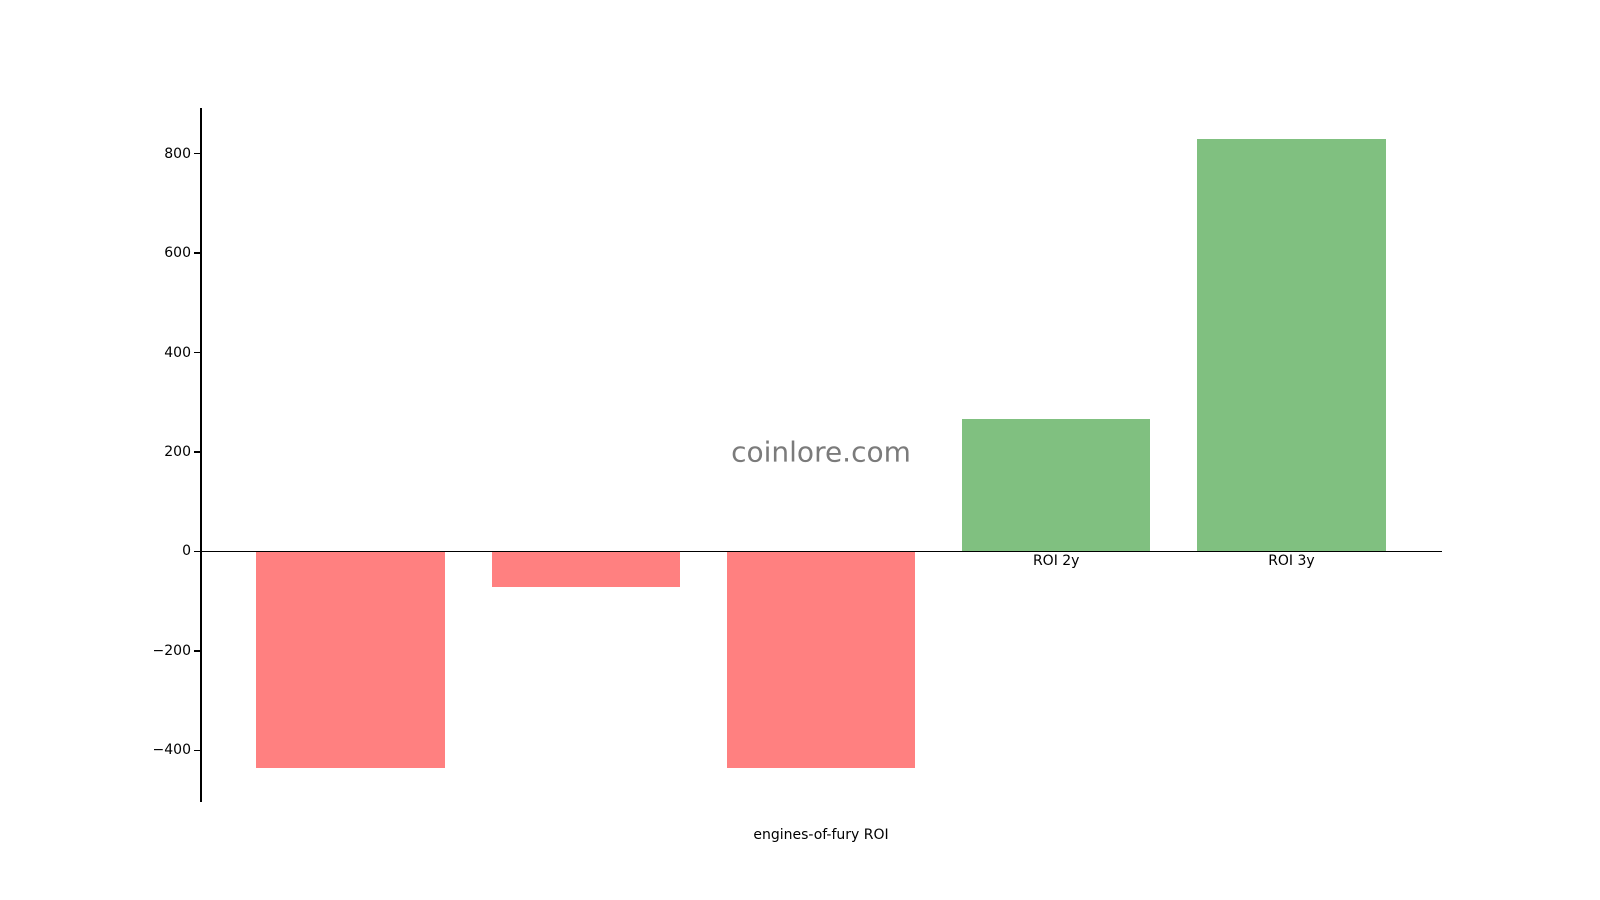  I want to click on watermark: coinlore.com, so click(821, 452).